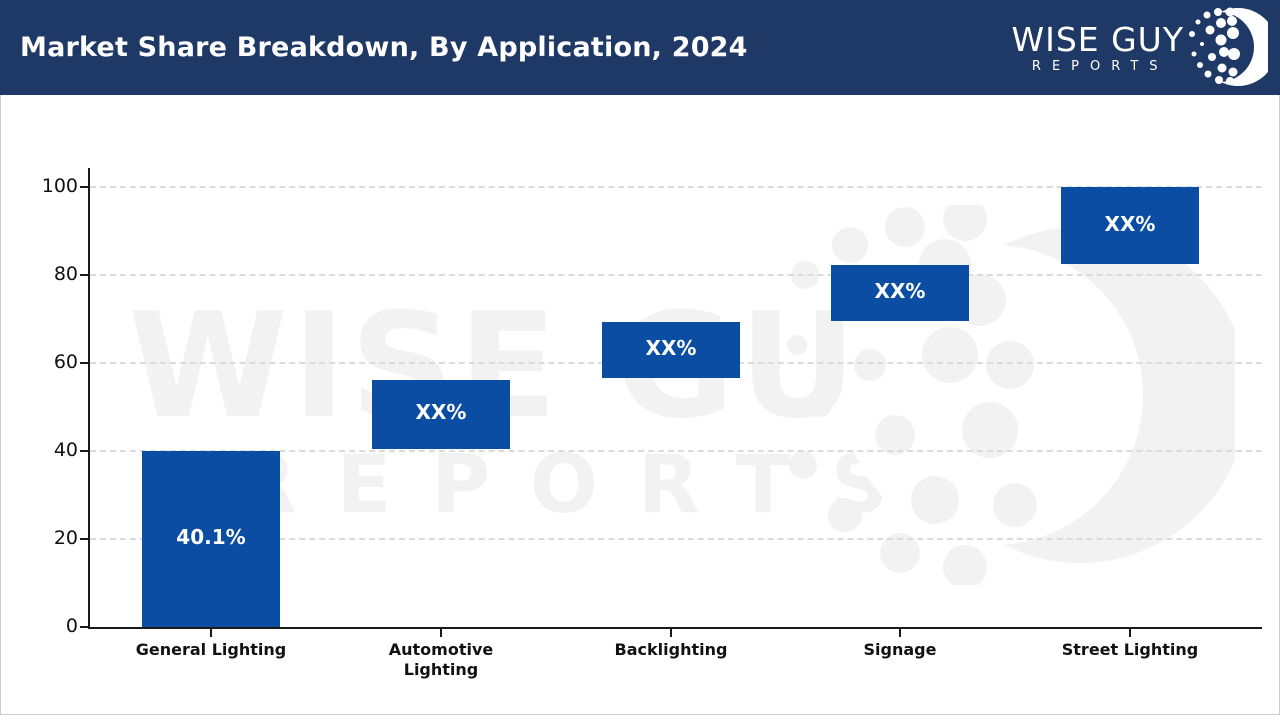  I want to click on logo-wordmark: WISE GUY REPORTS, so click(1097, 46).